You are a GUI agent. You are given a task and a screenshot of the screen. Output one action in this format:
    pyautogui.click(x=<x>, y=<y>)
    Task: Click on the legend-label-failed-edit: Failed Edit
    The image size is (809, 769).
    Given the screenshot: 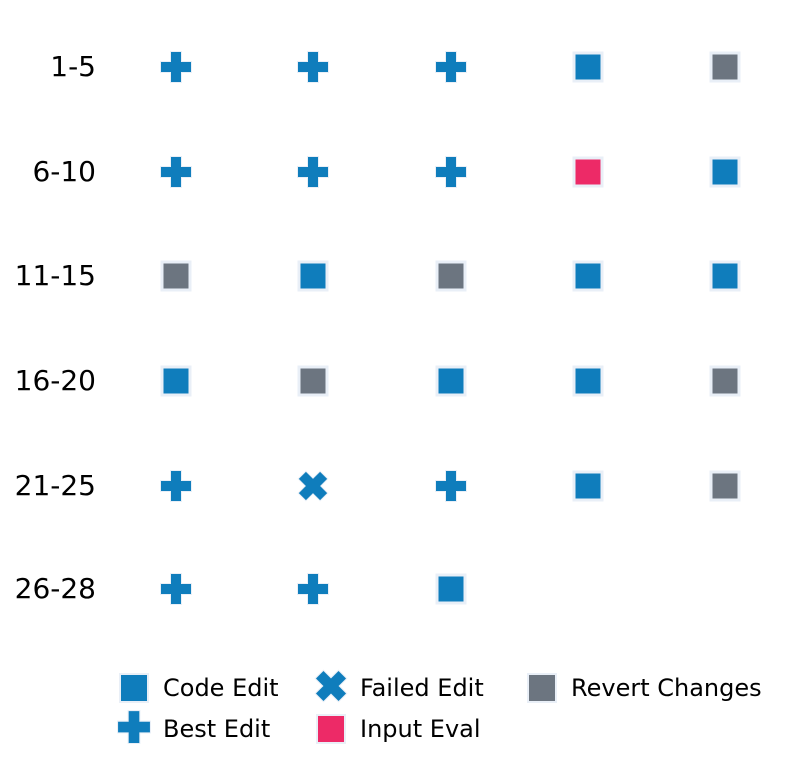 What is the action you would take?
    pyautogui.click(x=422, y=688)
    